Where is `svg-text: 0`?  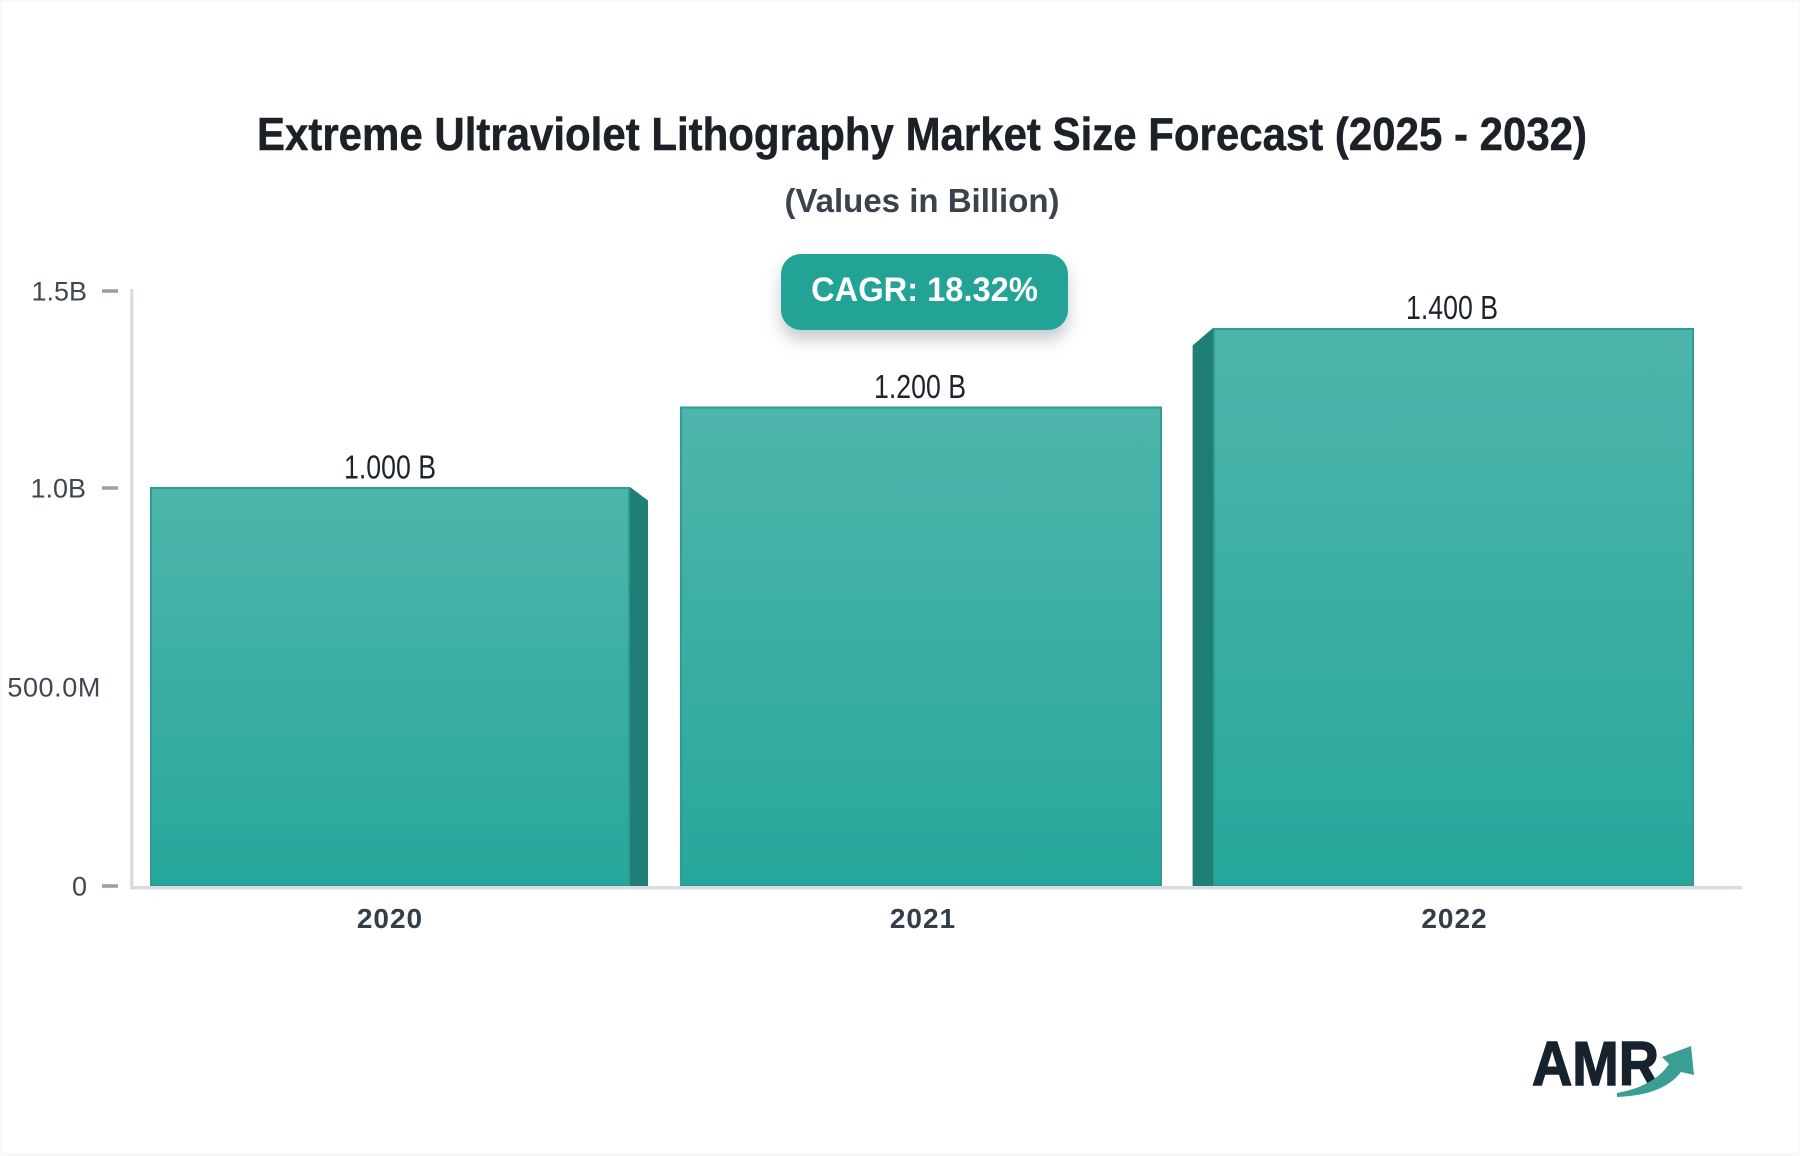
svg-text: 0 is located at coordinates (79, 886).